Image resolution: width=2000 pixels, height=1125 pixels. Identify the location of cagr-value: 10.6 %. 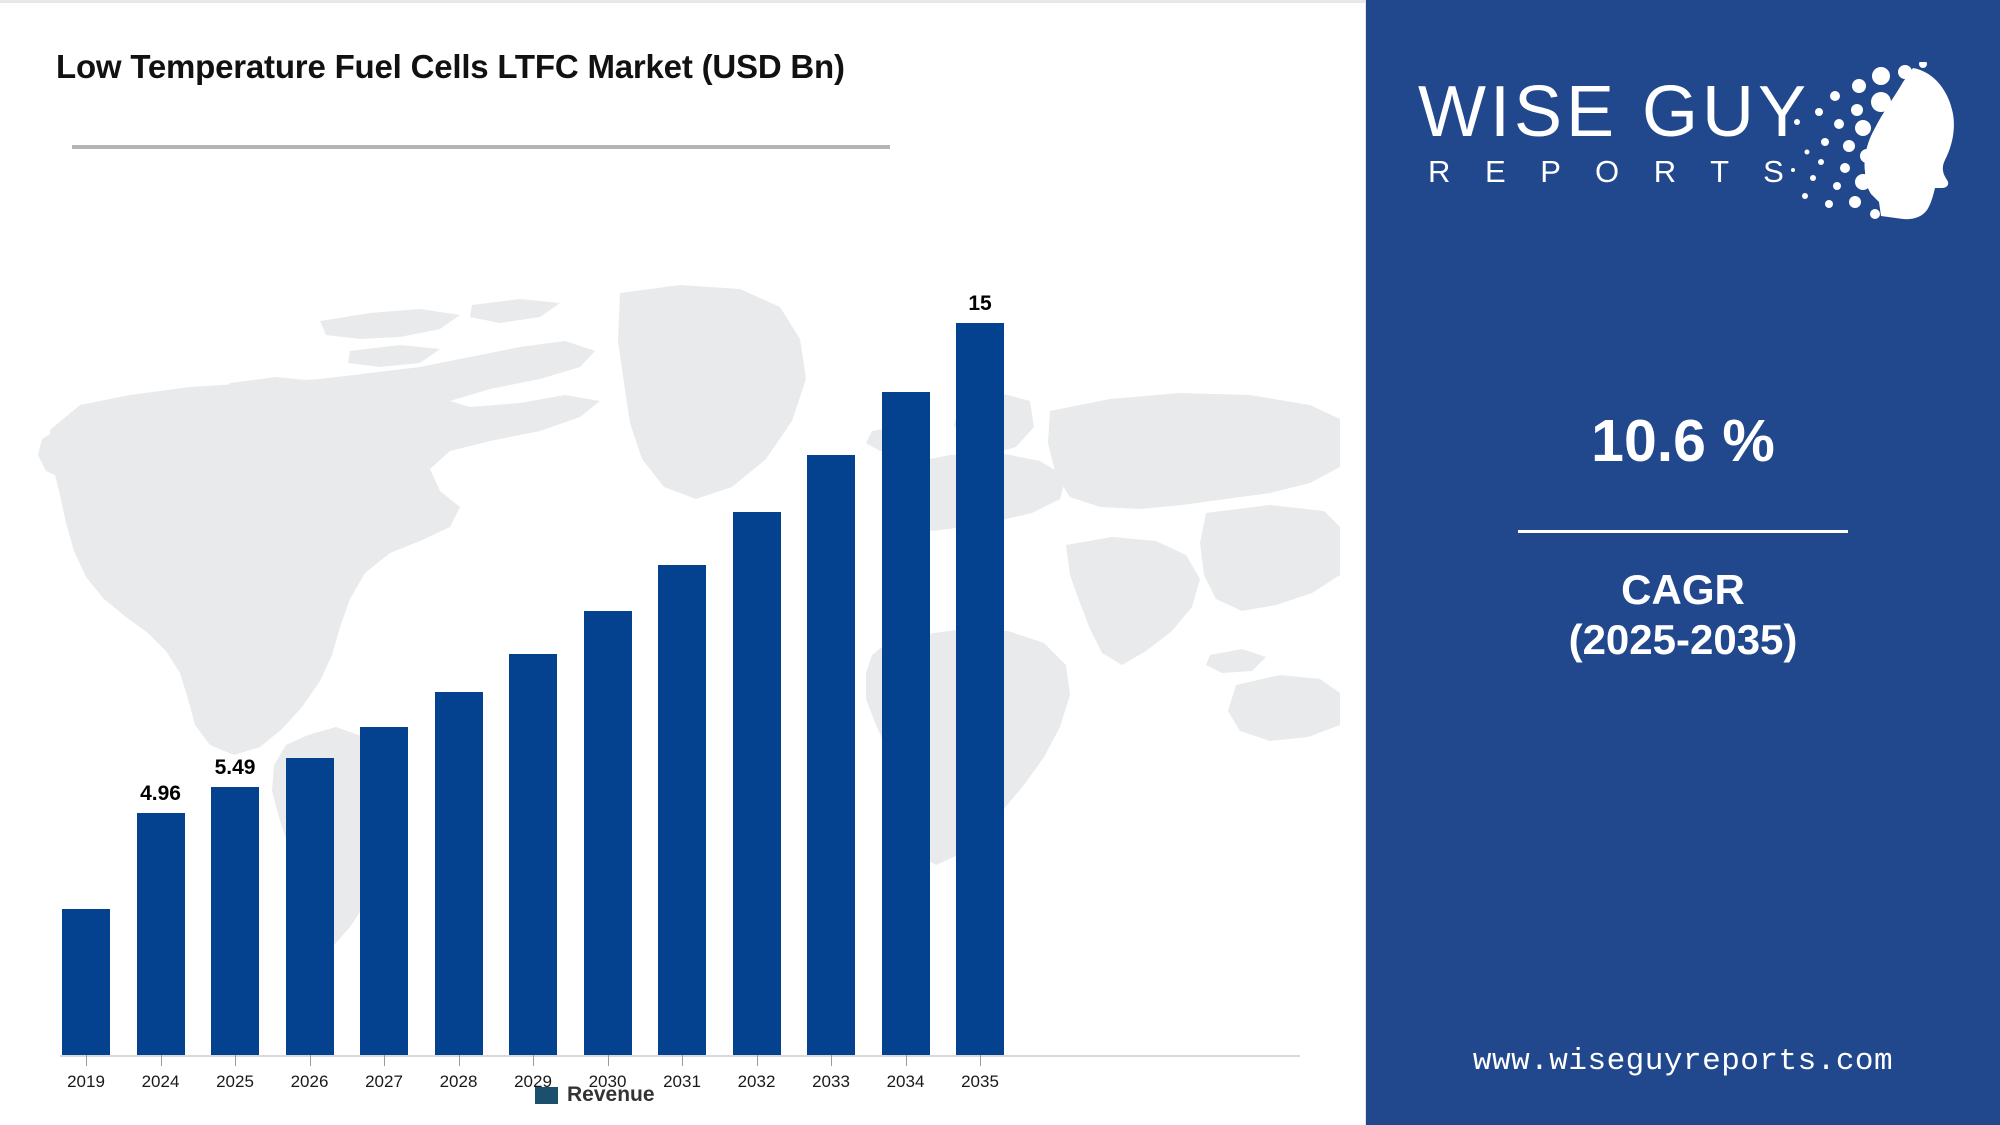
(1683, 441).